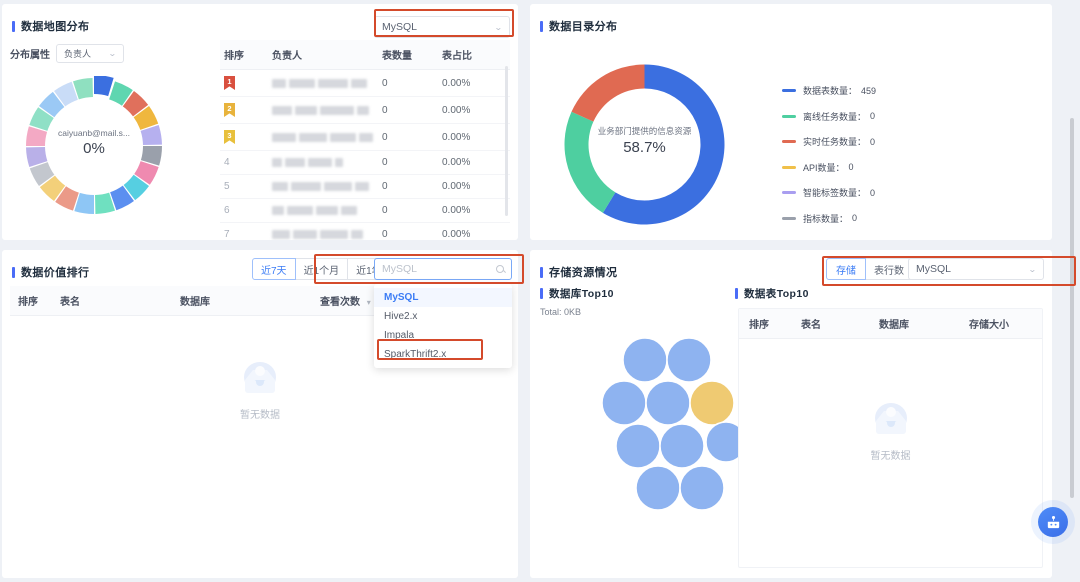 The height and width of the screenshot is (582, 1080). I want to click on empty-box-icon, so click(260, 377).